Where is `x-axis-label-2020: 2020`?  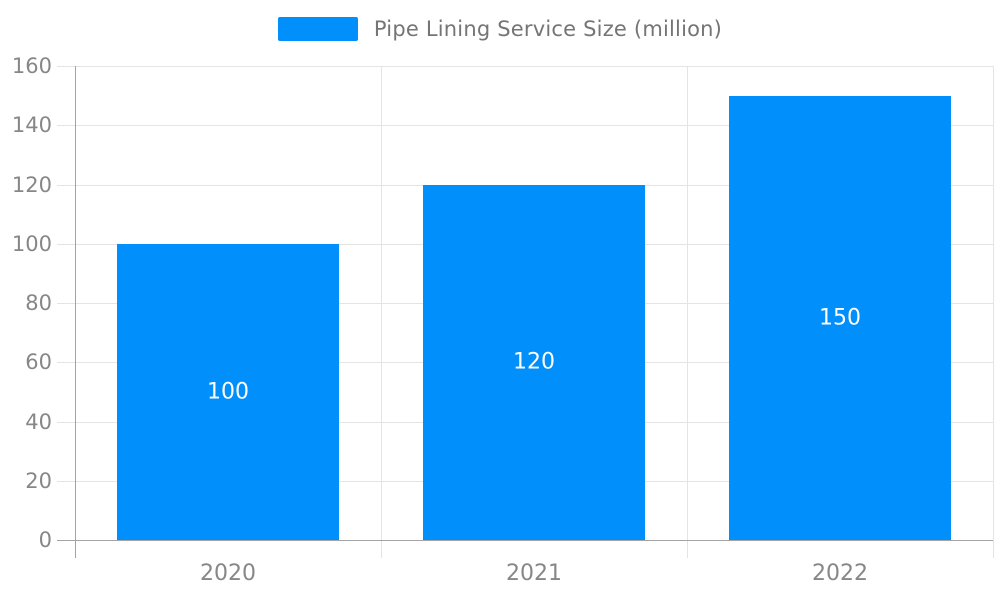 x-axis-label-2020: 2020 is located at coordinates (228, 573).